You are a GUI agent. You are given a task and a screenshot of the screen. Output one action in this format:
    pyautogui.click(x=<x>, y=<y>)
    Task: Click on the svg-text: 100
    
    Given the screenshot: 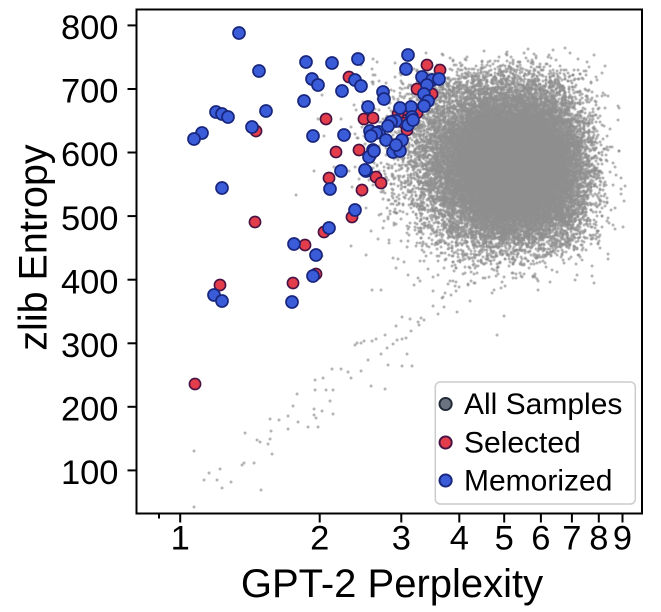 What is the action you would take?
    pyautogui.click(x=90, y=473)
    